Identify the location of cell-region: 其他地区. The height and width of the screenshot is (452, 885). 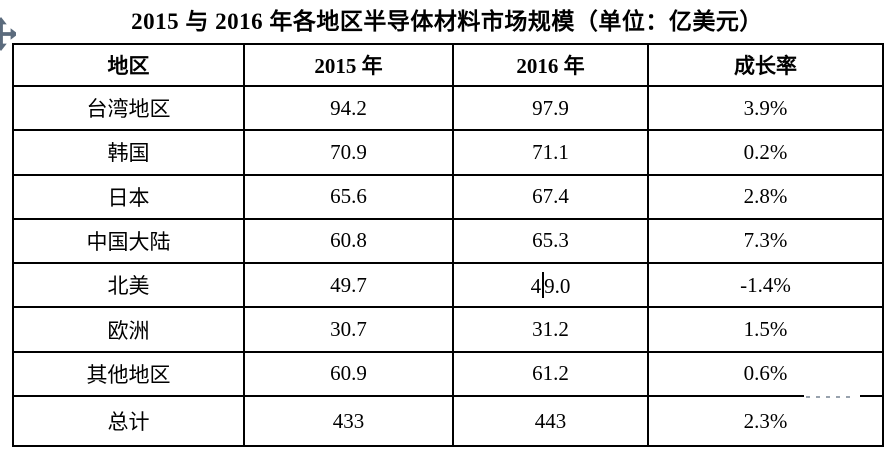
(128, 374).